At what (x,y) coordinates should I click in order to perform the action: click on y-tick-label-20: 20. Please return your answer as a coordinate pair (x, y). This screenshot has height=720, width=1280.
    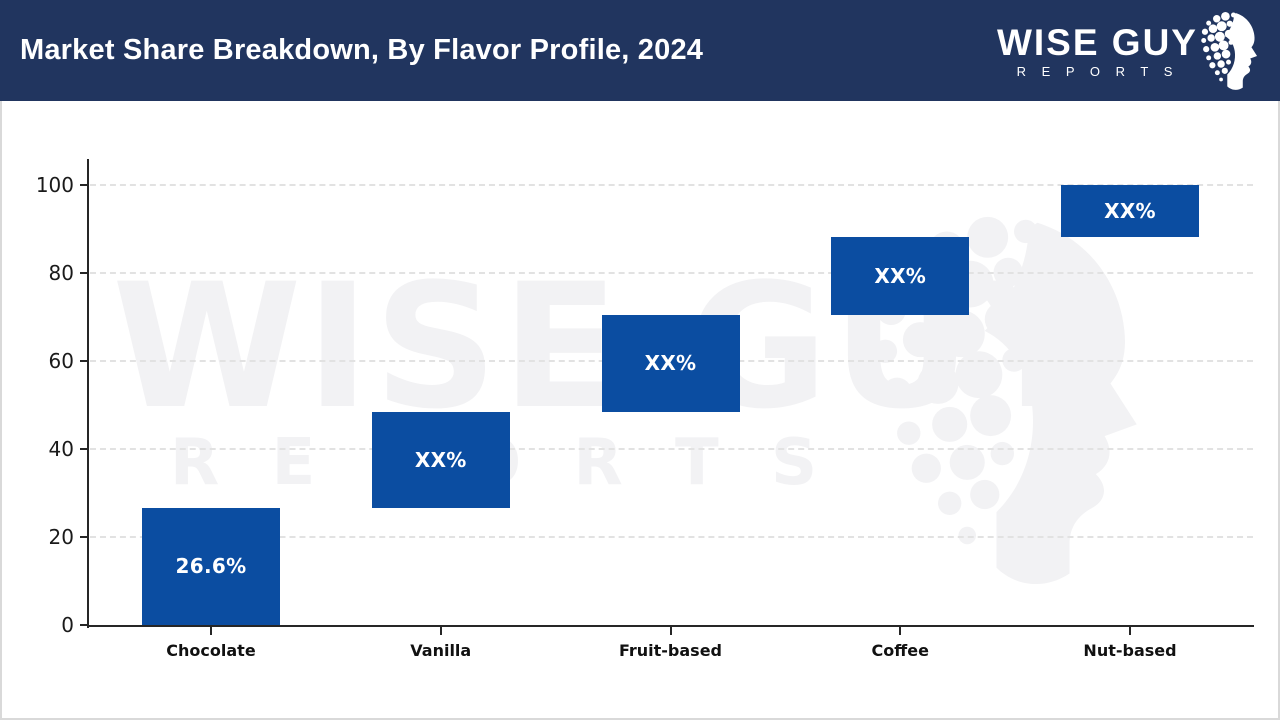
    Looking at the image, I should click on (61, 537).